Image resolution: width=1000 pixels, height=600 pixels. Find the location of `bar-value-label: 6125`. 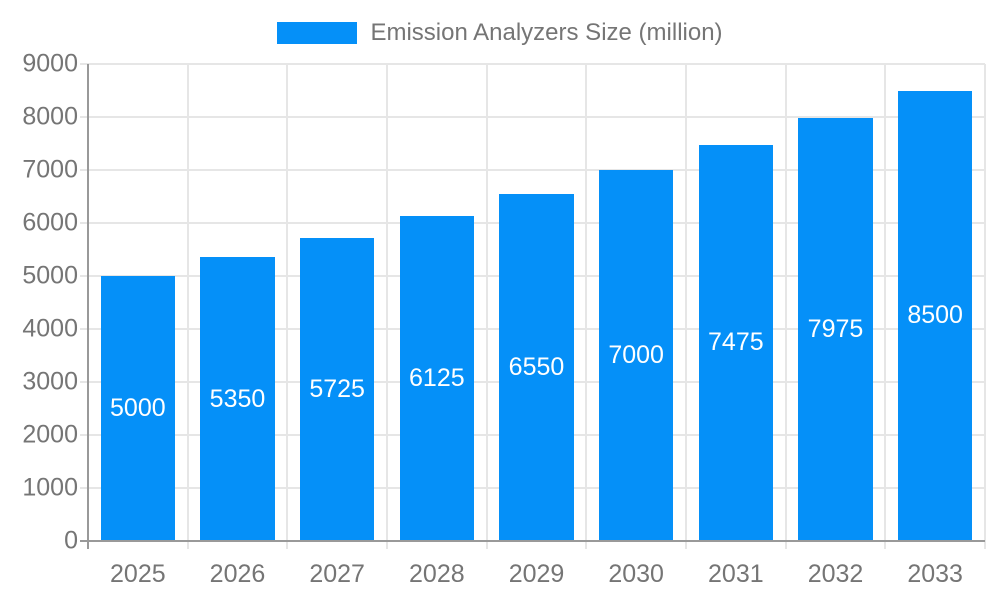

bar-value-label: 6125 is located at coordinates (437, 378).